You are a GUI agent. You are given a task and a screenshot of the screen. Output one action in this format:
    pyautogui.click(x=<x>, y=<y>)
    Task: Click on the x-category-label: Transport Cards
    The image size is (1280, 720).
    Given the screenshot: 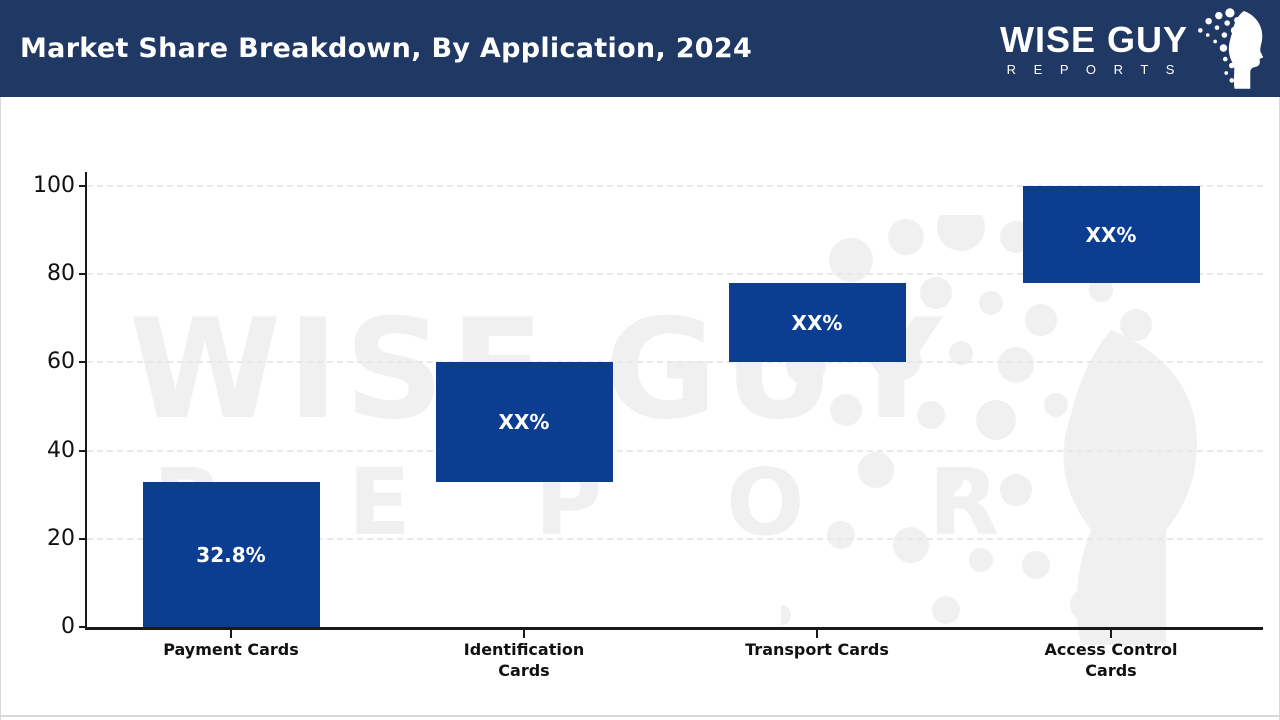 What is the action you would take?
    pyautogui.click(x=817, y=649)
    